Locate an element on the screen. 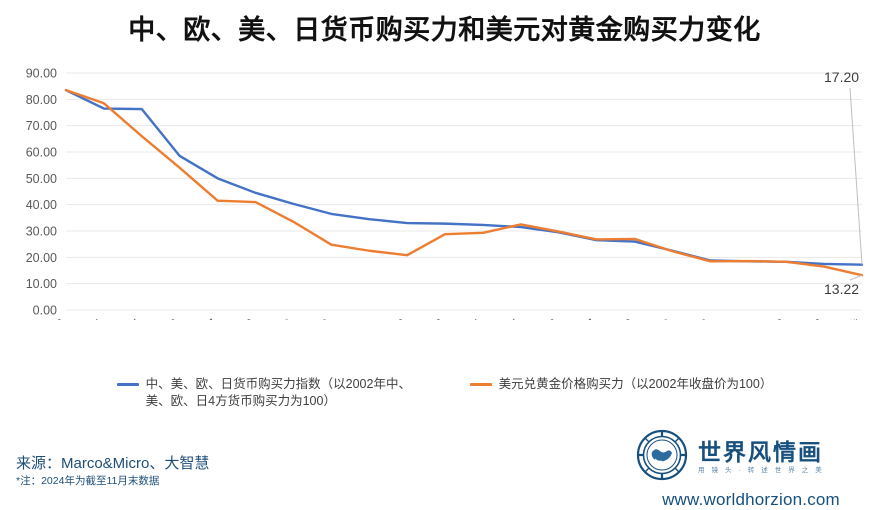  x-axis-tick-label: 2021 is located at coordinates (736, 318).